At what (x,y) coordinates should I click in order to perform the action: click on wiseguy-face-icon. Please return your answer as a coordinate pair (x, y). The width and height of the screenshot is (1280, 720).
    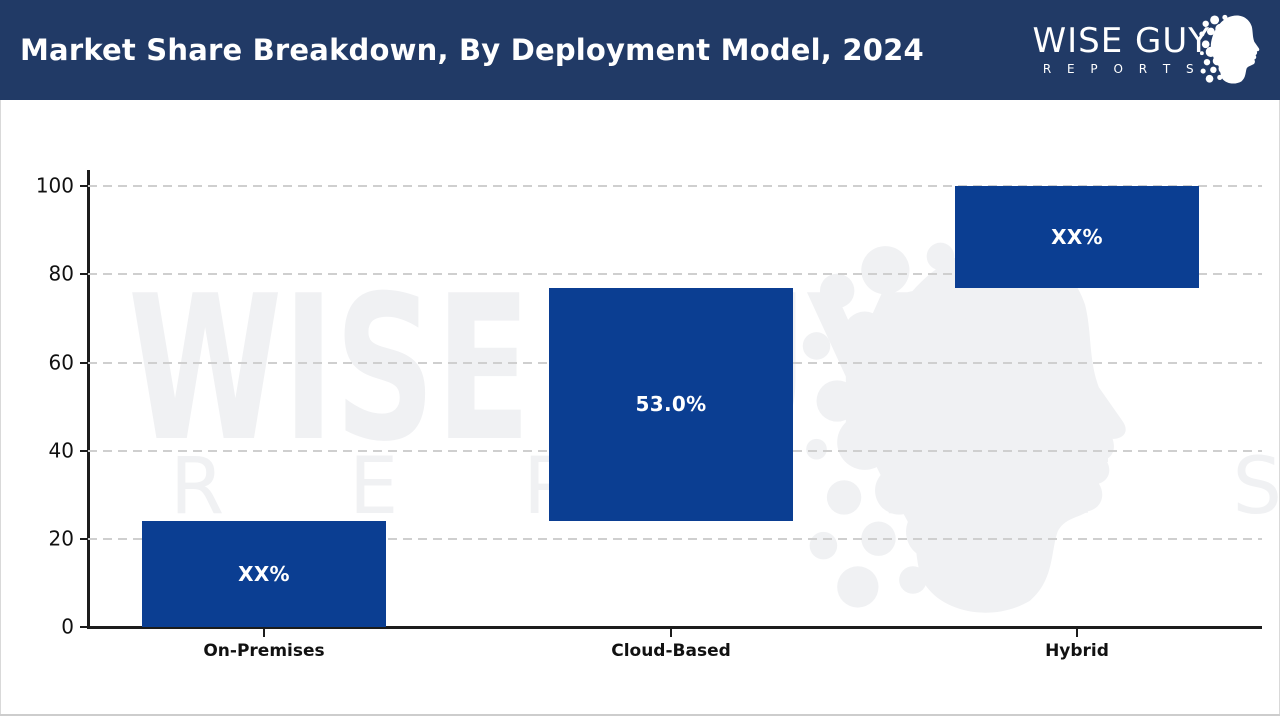
    Looking at the image, I should click on (1229, 49).